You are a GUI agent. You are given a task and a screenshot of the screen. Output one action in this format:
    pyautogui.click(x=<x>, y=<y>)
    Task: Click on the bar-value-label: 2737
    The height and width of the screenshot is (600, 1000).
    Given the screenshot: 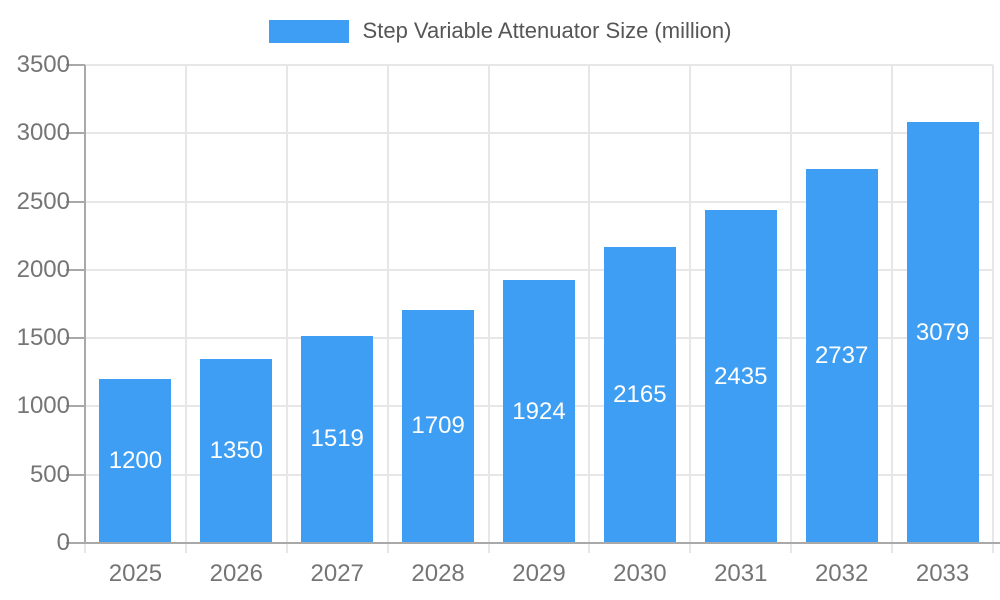 What is the action you would take?
    pyautogui.click(x=841, y=356)
    